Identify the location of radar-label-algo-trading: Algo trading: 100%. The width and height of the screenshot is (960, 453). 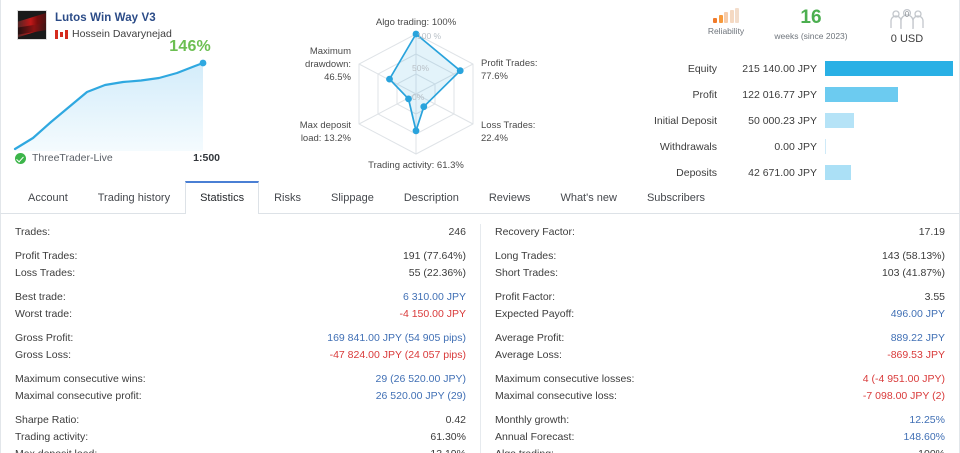
(416, 22).